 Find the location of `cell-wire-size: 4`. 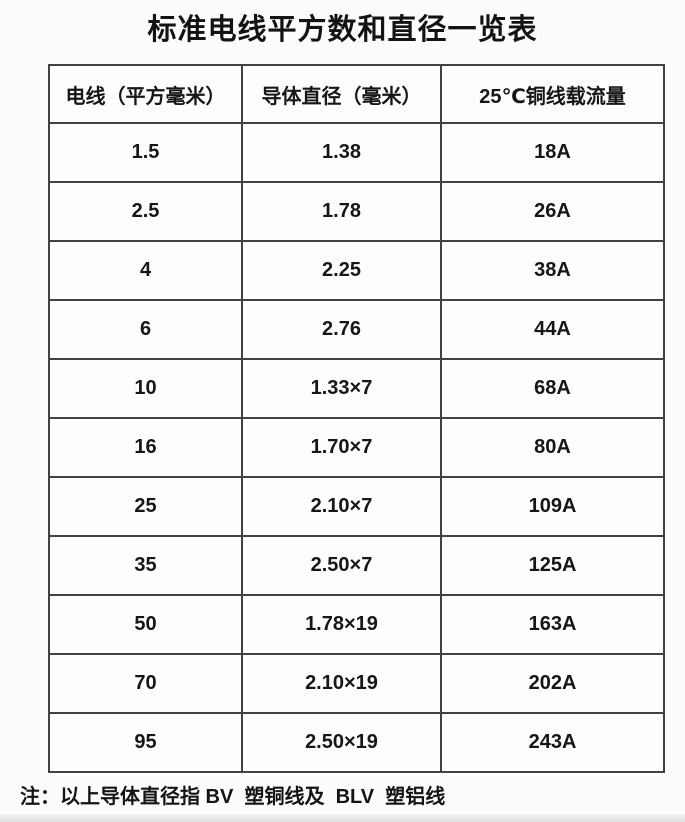

cell-wire-size: 4 is located at coordinates (145, 270).